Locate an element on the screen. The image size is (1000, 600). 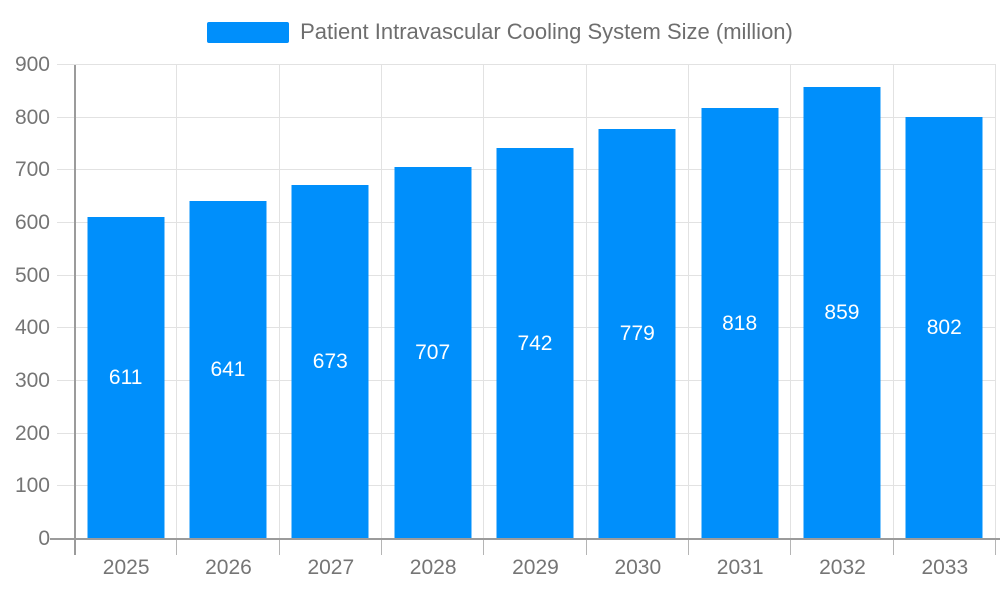
y-axis-label: 600 is located at coordinates (32, 222).